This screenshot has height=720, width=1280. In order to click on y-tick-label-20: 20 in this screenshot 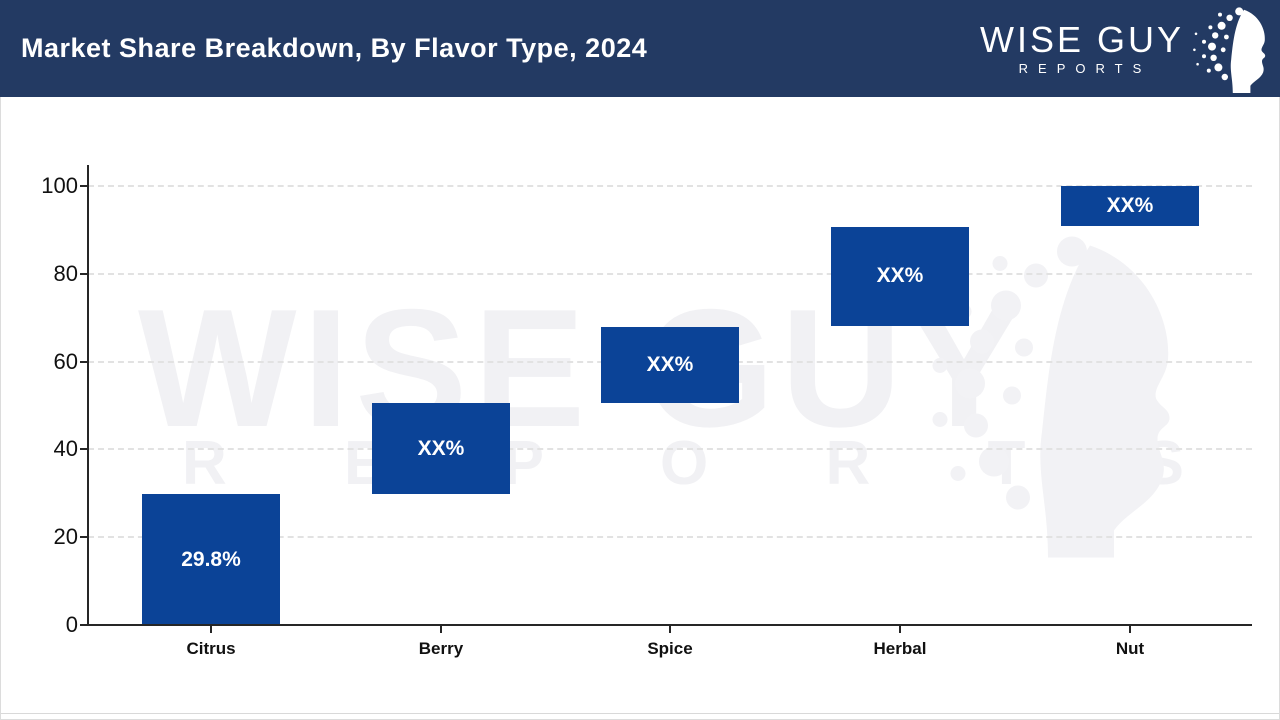, I will do `click(65, 537)`.